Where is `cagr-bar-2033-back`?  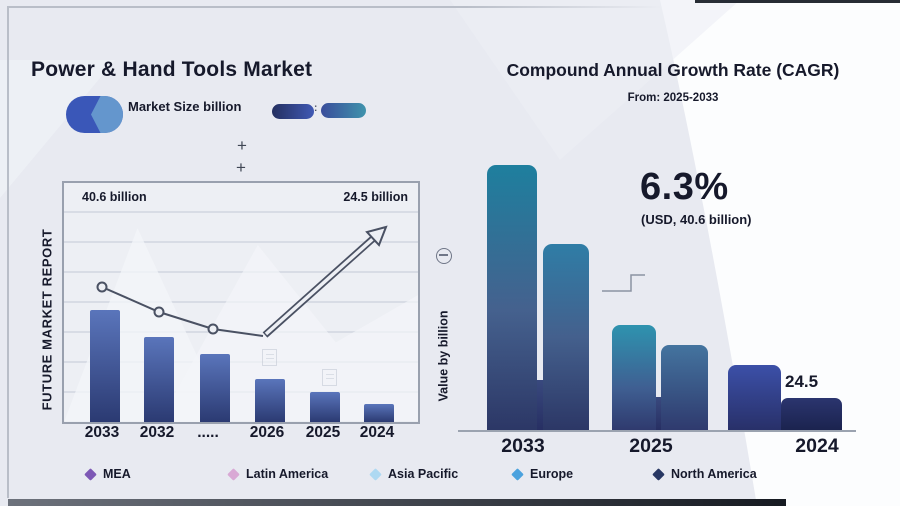 cagr-bar-2033-back is located at coordinates (566, 337).